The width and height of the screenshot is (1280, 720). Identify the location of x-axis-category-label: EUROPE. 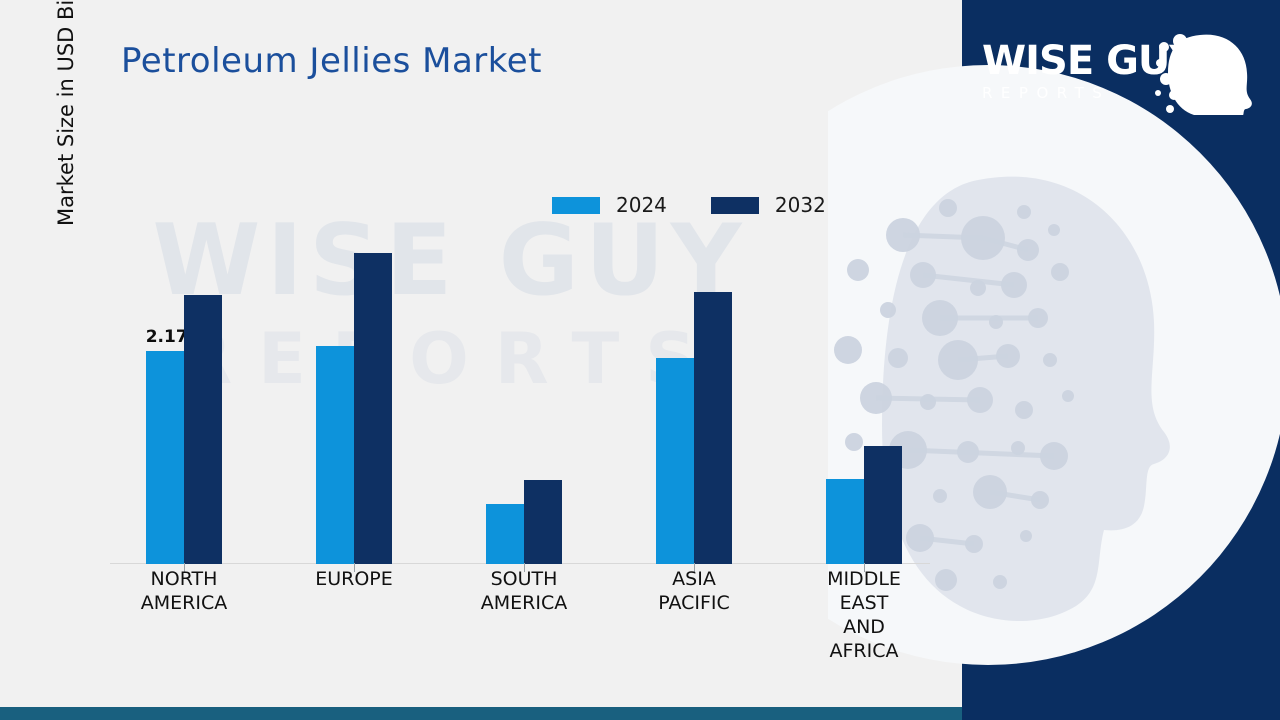
(354, 579).